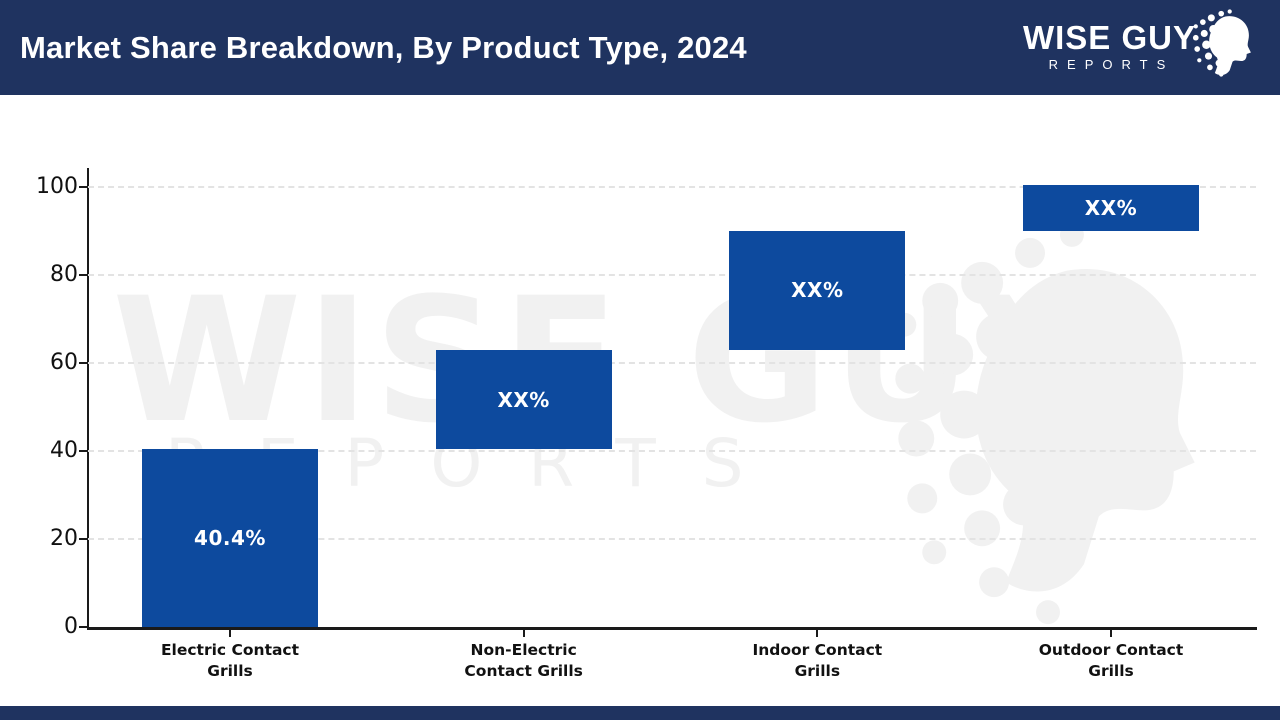  What do you see at coordinates (1221, 43) in the screenshot?
I see `brand-head-icon` at bounding box center [1221, 43].